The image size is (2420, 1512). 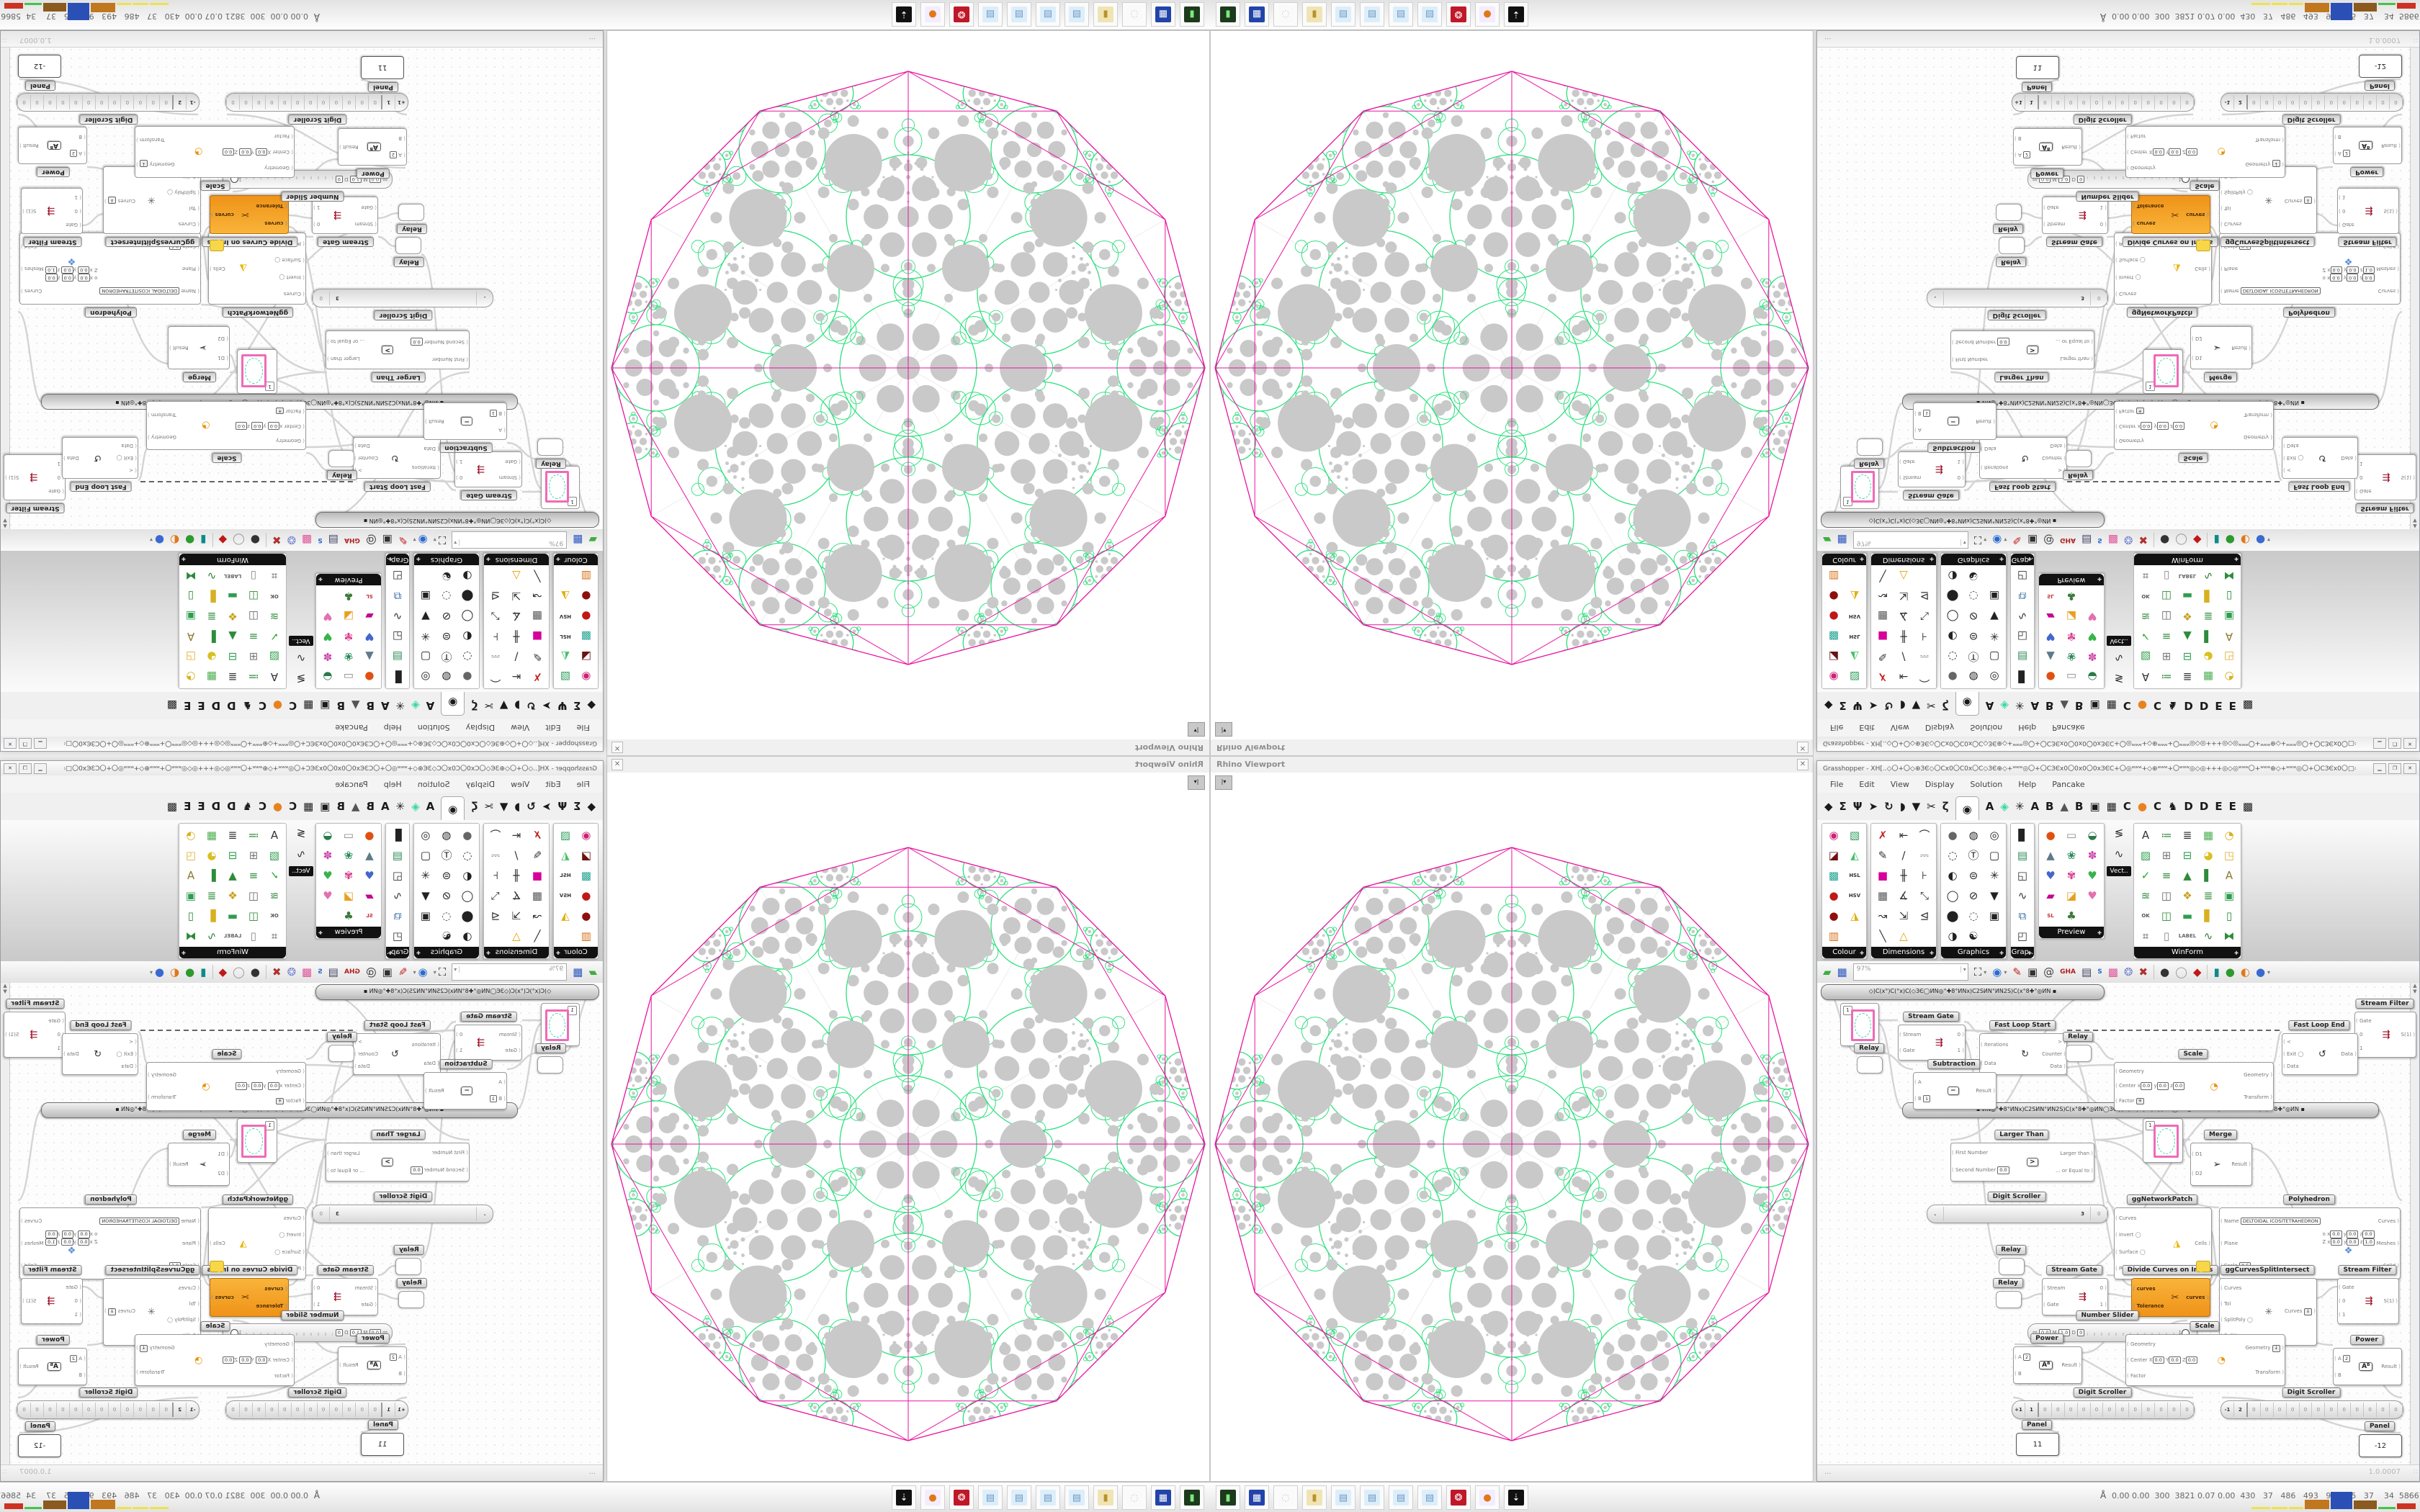 What do you see at coordinates (293, 705) in the screenshot?
I see `tab-category-icon: C` at bounding box center [293, 705].